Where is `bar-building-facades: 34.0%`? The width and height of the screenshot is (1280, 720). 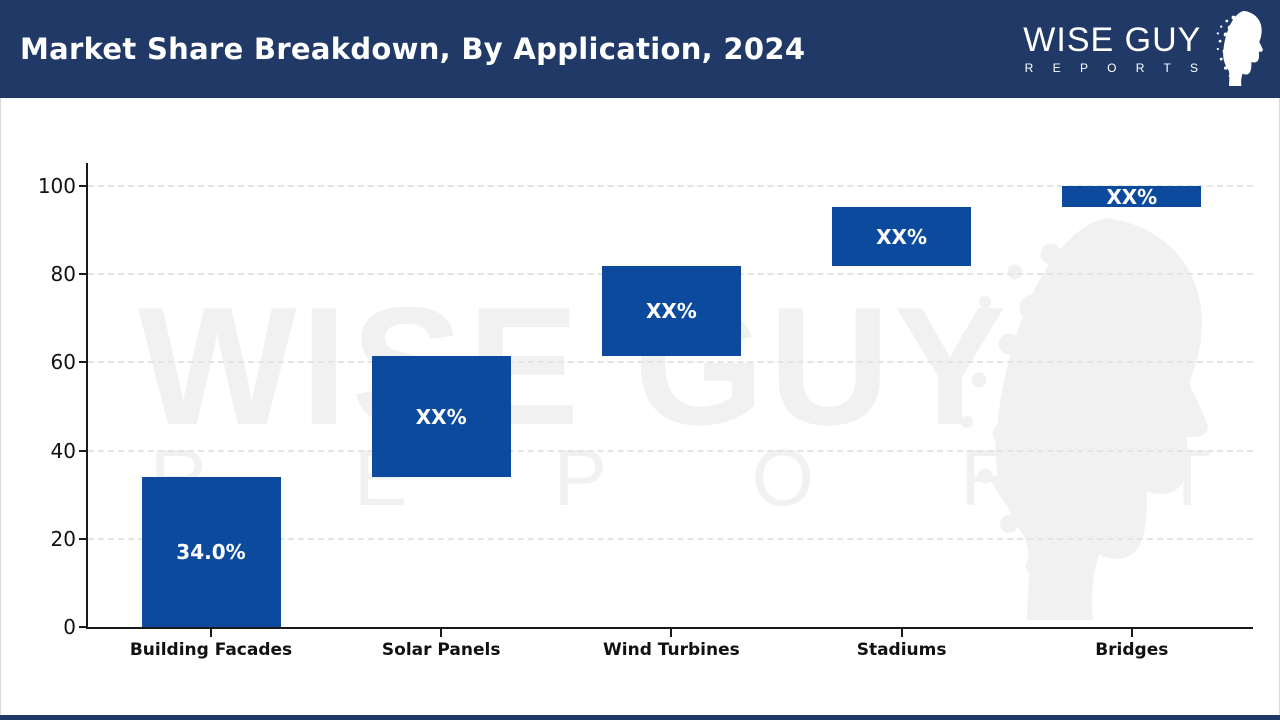 bar-building-facades: 34.0% is located at coordinates (211, 552).